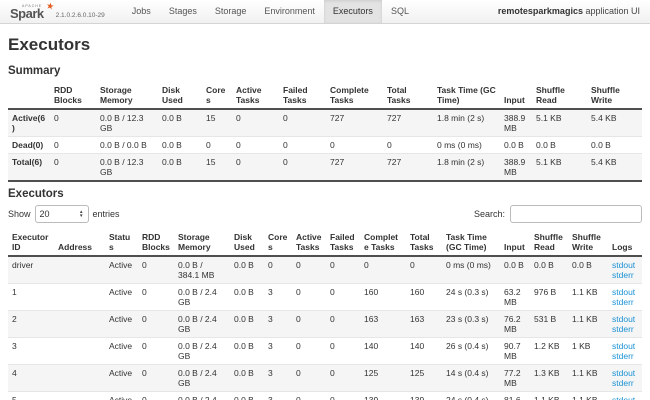 The width and height of the screenshot is (650, 400). What do you see at coordinates (31, 243) in the screenshot?
I see `column-header-executor-id: Executor ID` at bounding box center [31, 243].